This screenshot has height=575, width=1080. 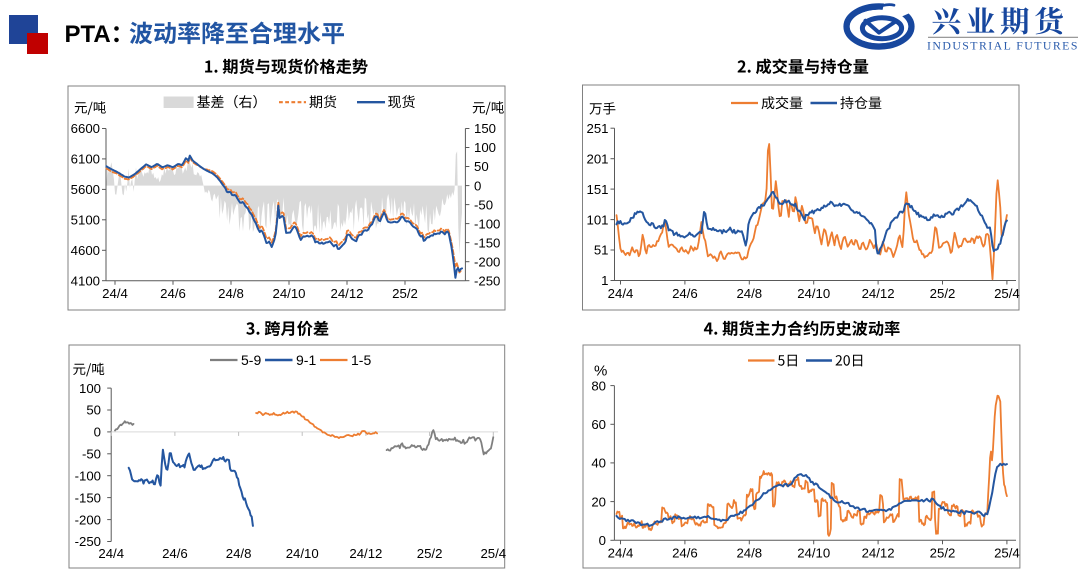 I want to click on svg-text: 60, so click(x=598, y=424).